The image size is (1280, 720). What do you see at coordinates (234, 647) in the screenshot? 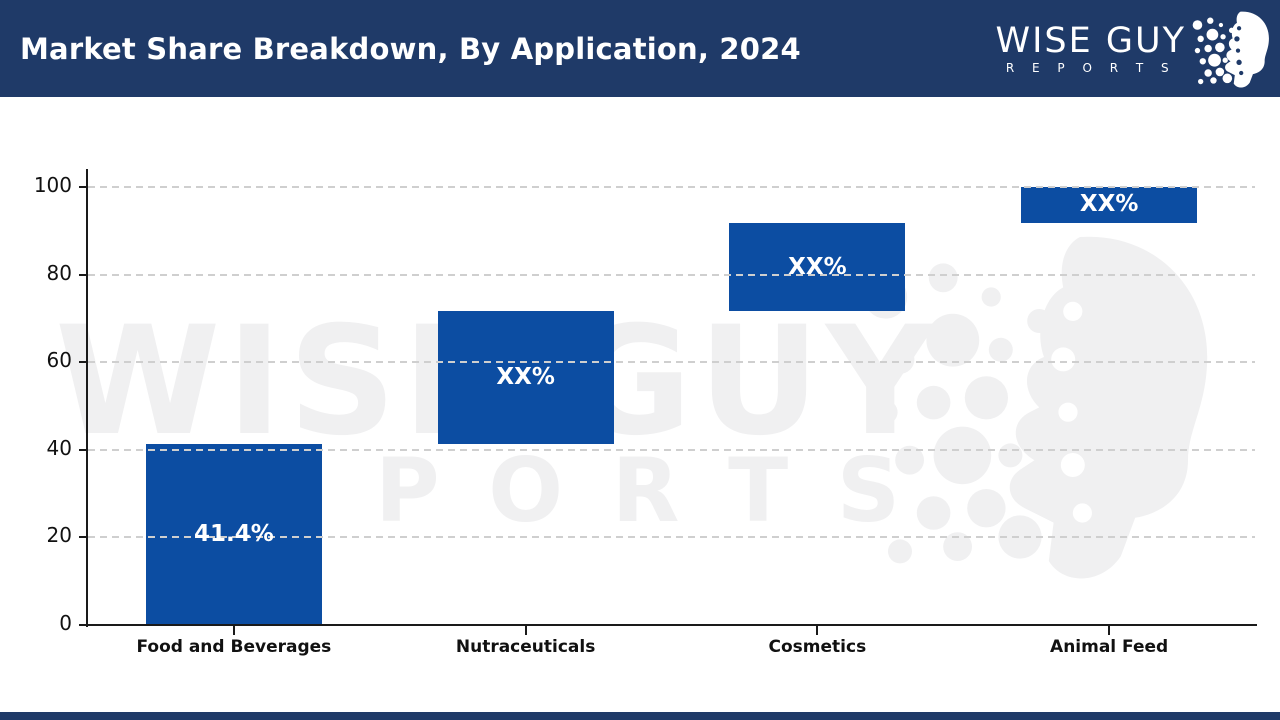
I see `x-tick-label: Food and Beverages` at bounding box center [234, 647].